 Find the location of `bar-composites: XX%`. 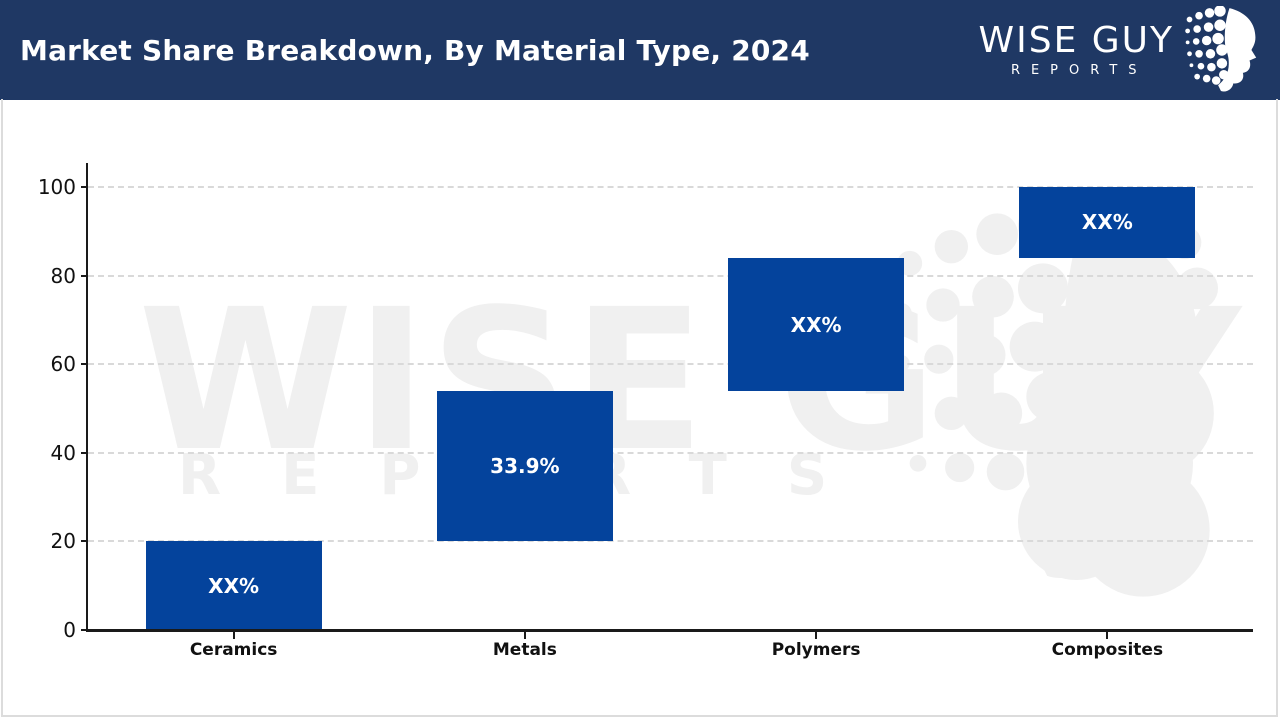

bar-composites: XX% is located at coordinates (1107, 222).